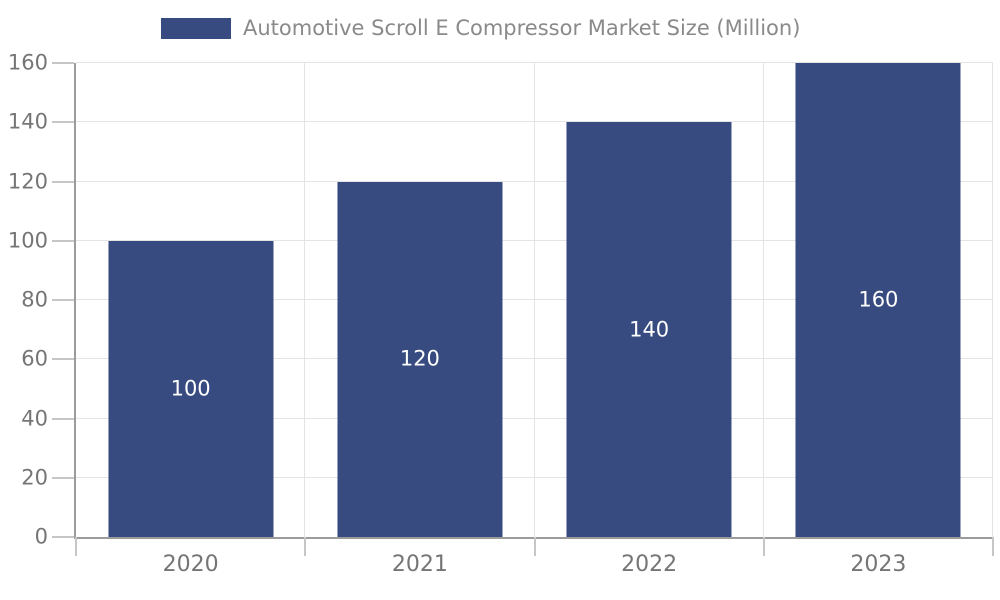 Image resolution: width=1000 pixels, height=600 pixels. Describe the element at coordinates (27, 62) in the screenshot. I see `y-tick-label: 160` at that location.